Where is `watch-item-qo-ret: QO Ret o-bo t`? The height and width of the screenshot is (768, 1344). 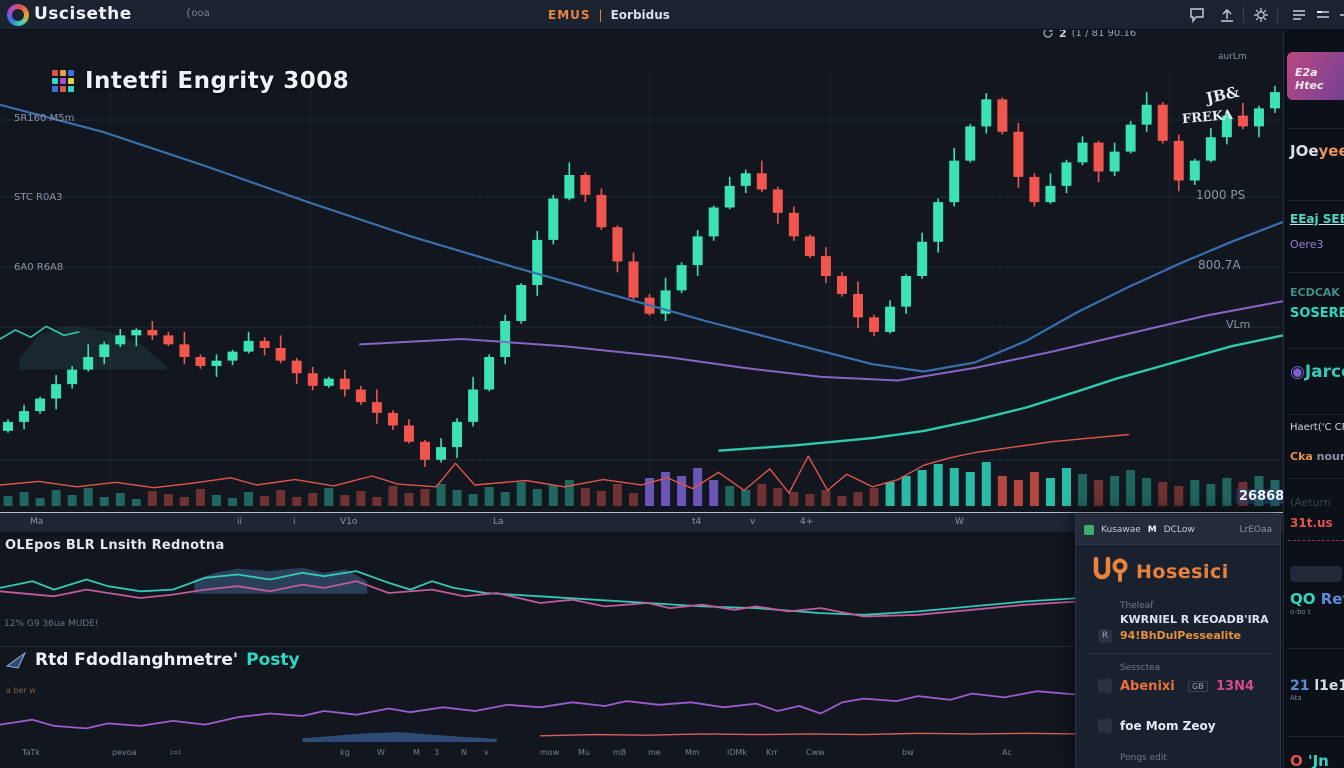 watch-item-qo-ret: QO Ret o-bo t is located at coordinates (1317, 603).